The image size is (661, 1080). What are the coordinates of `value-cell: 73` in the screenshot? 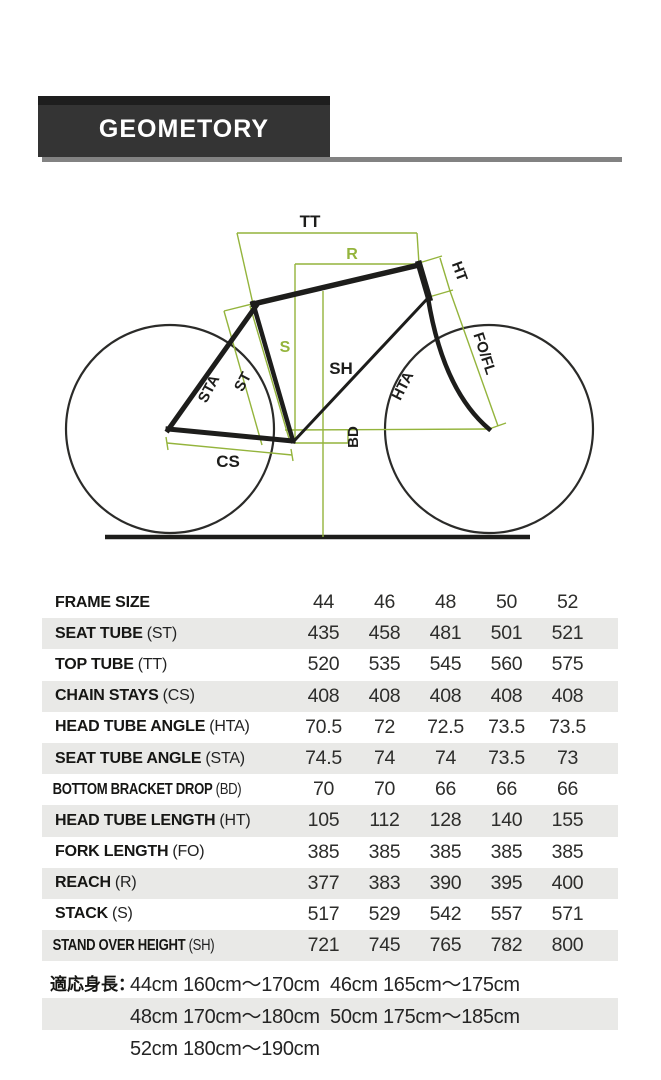 It's located at (567, 758).